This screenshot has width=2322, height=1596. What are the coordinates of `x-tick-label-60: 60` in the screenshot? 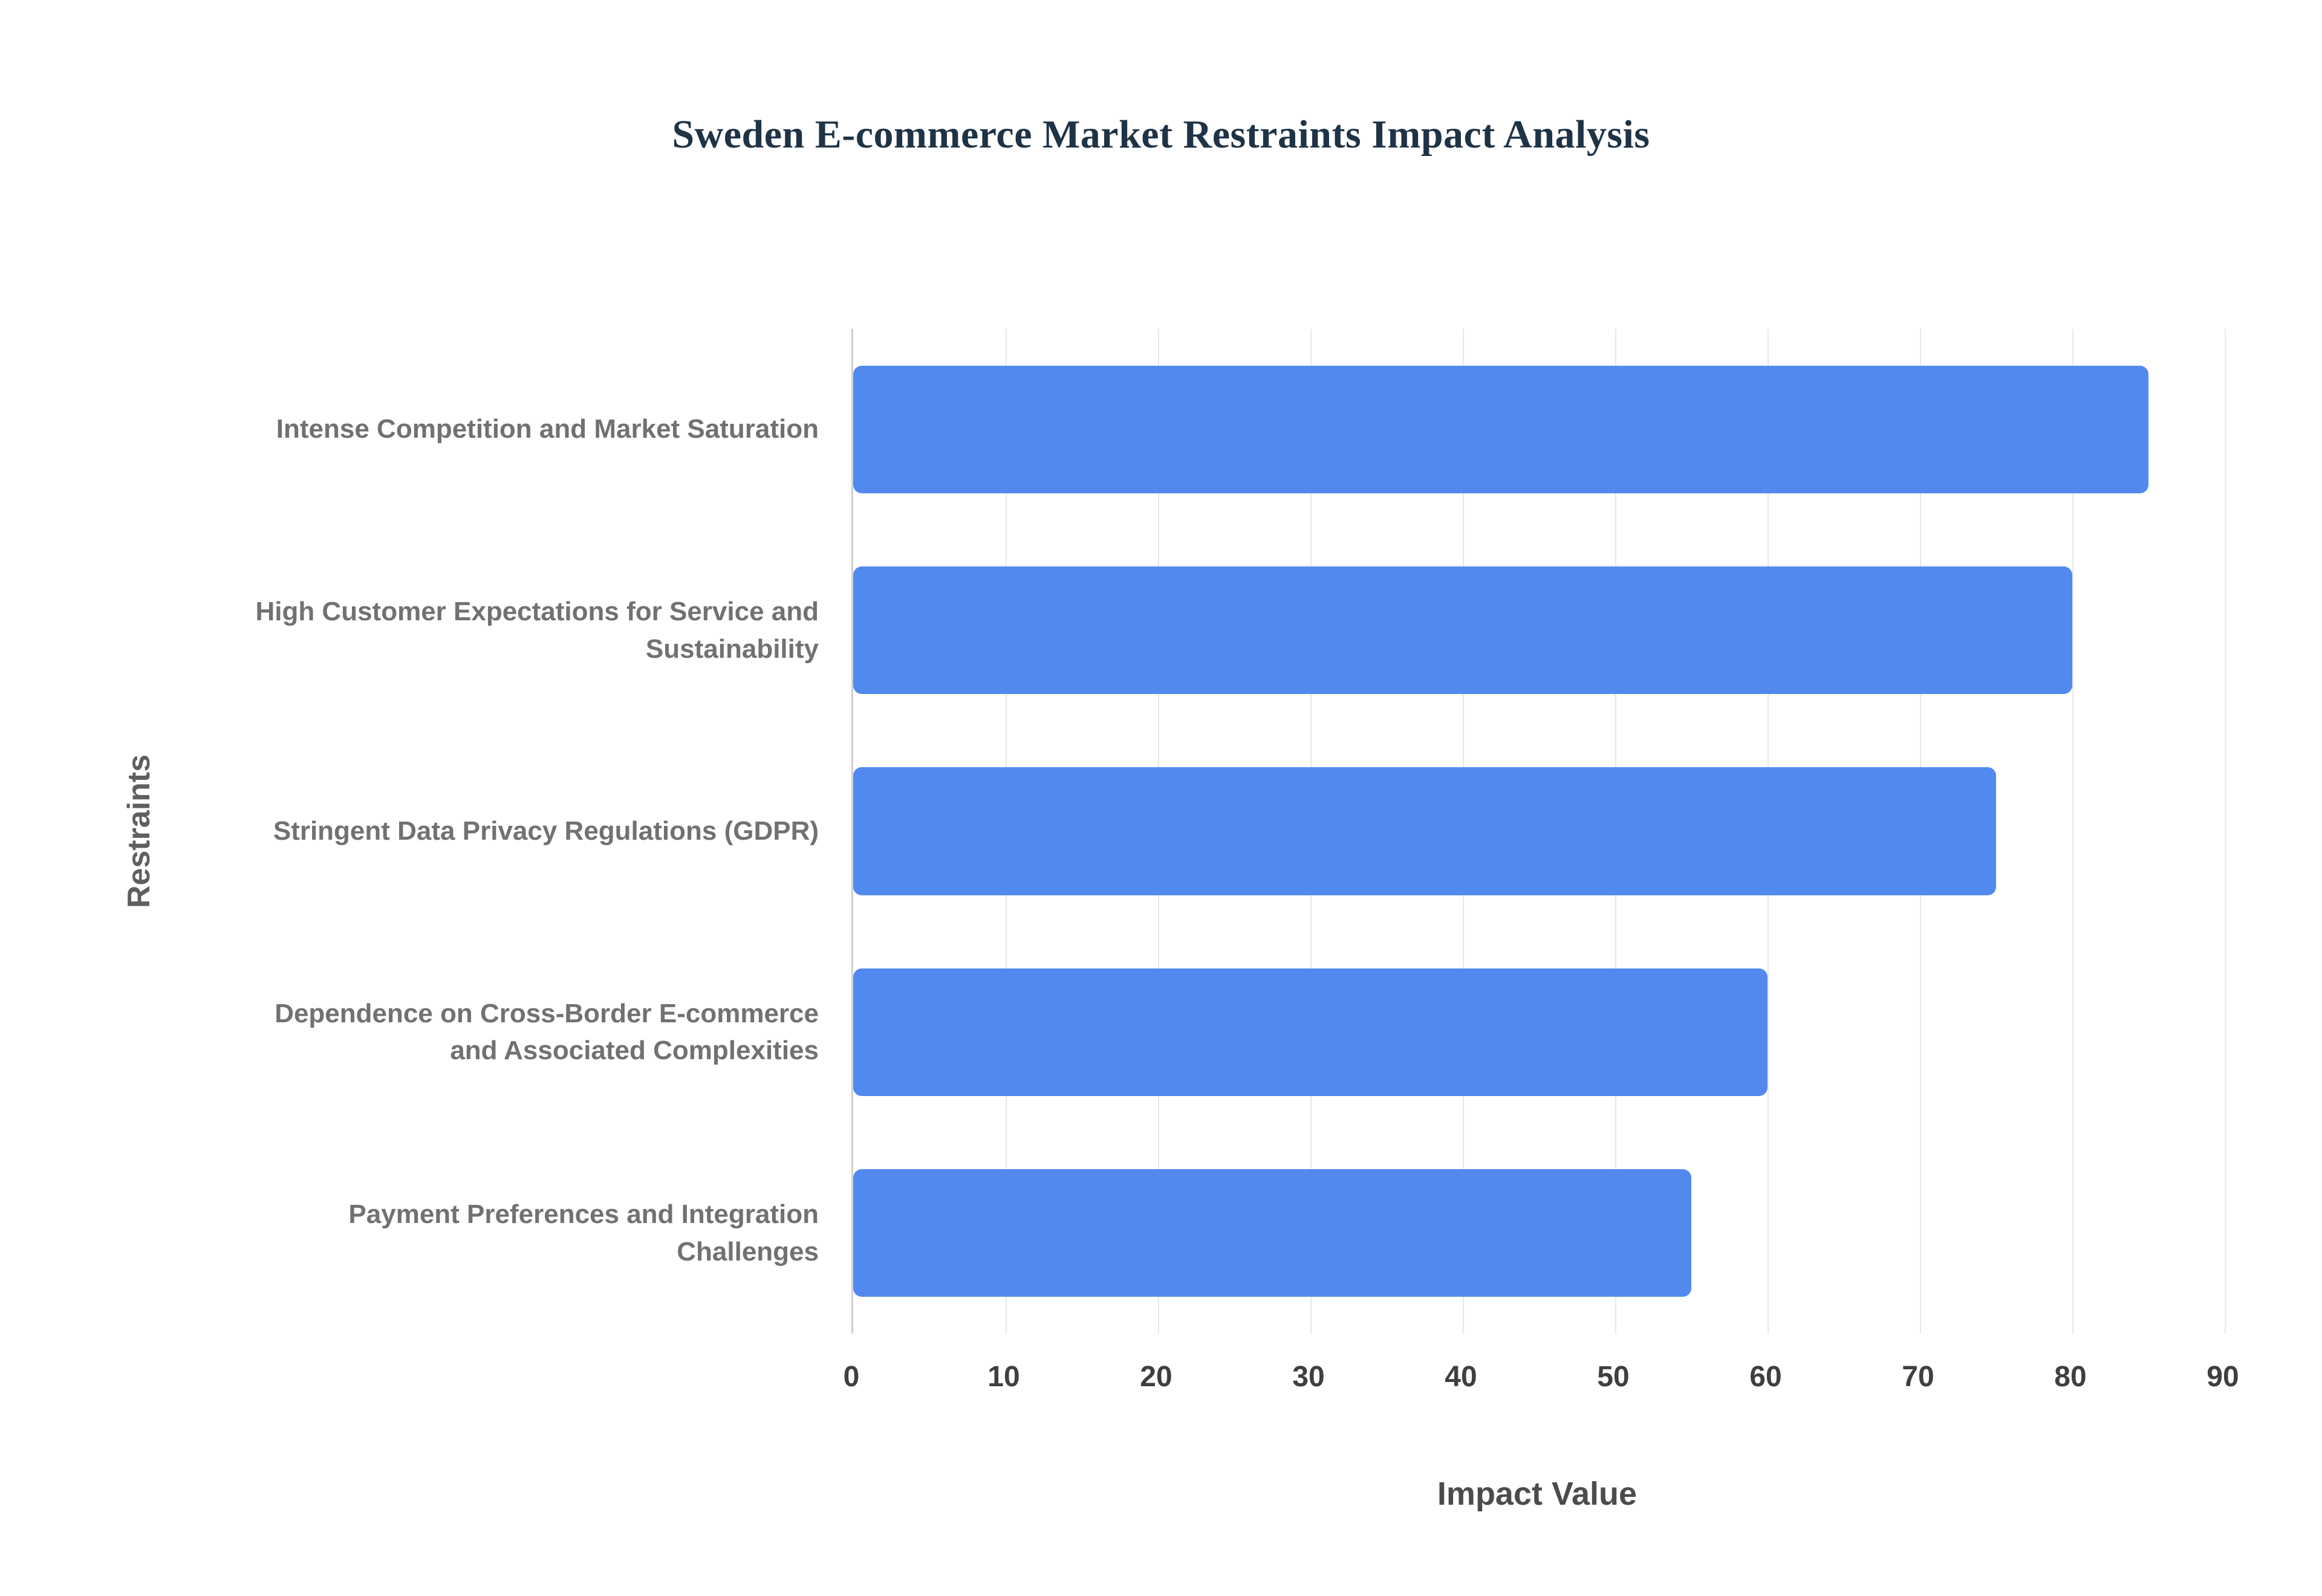 It's located at (1765, 1377).